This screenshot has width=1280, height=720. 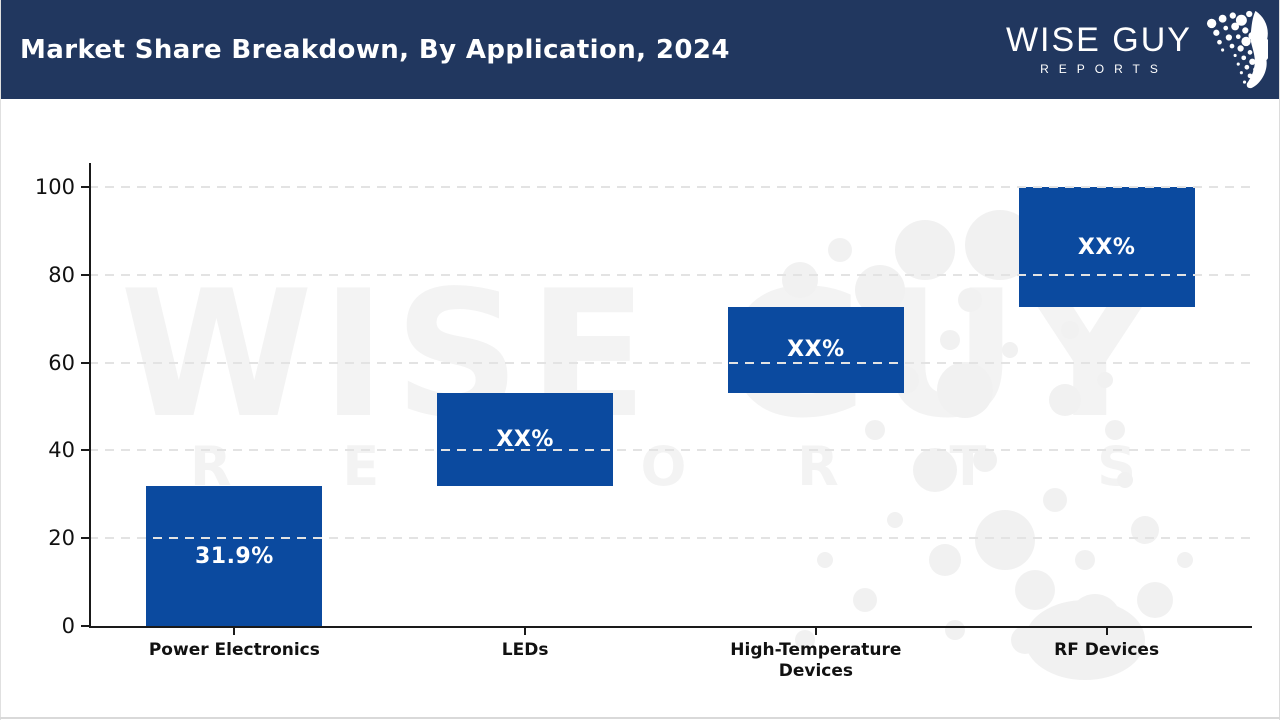 I want to click on bar-rf-devices: XX%, so click(x=1106, y=247).